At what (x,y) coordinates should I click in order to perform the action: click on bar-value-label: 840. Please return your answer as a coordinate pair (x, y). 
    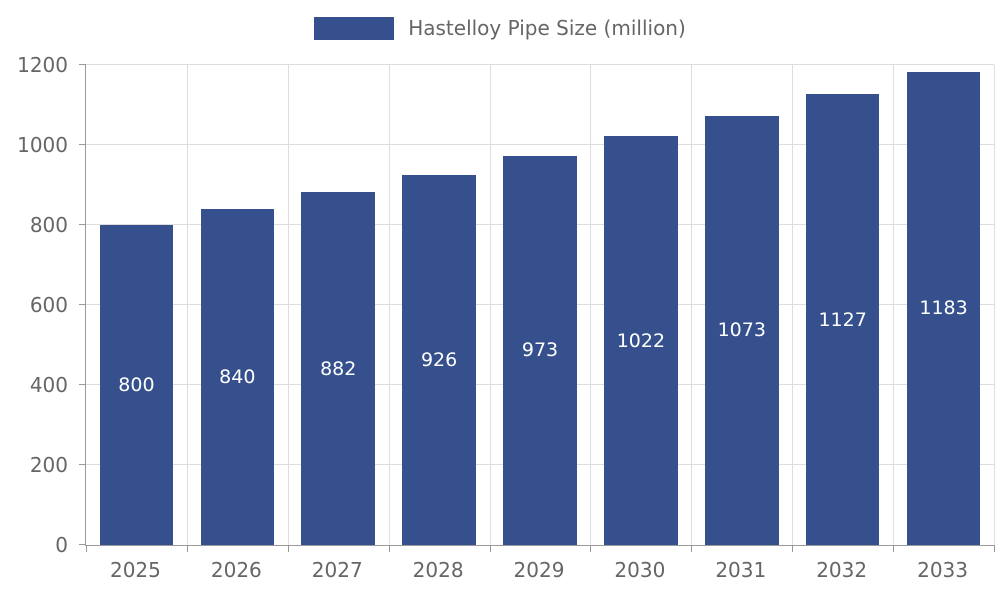
    Looking at the image, I should click on (237, 377).